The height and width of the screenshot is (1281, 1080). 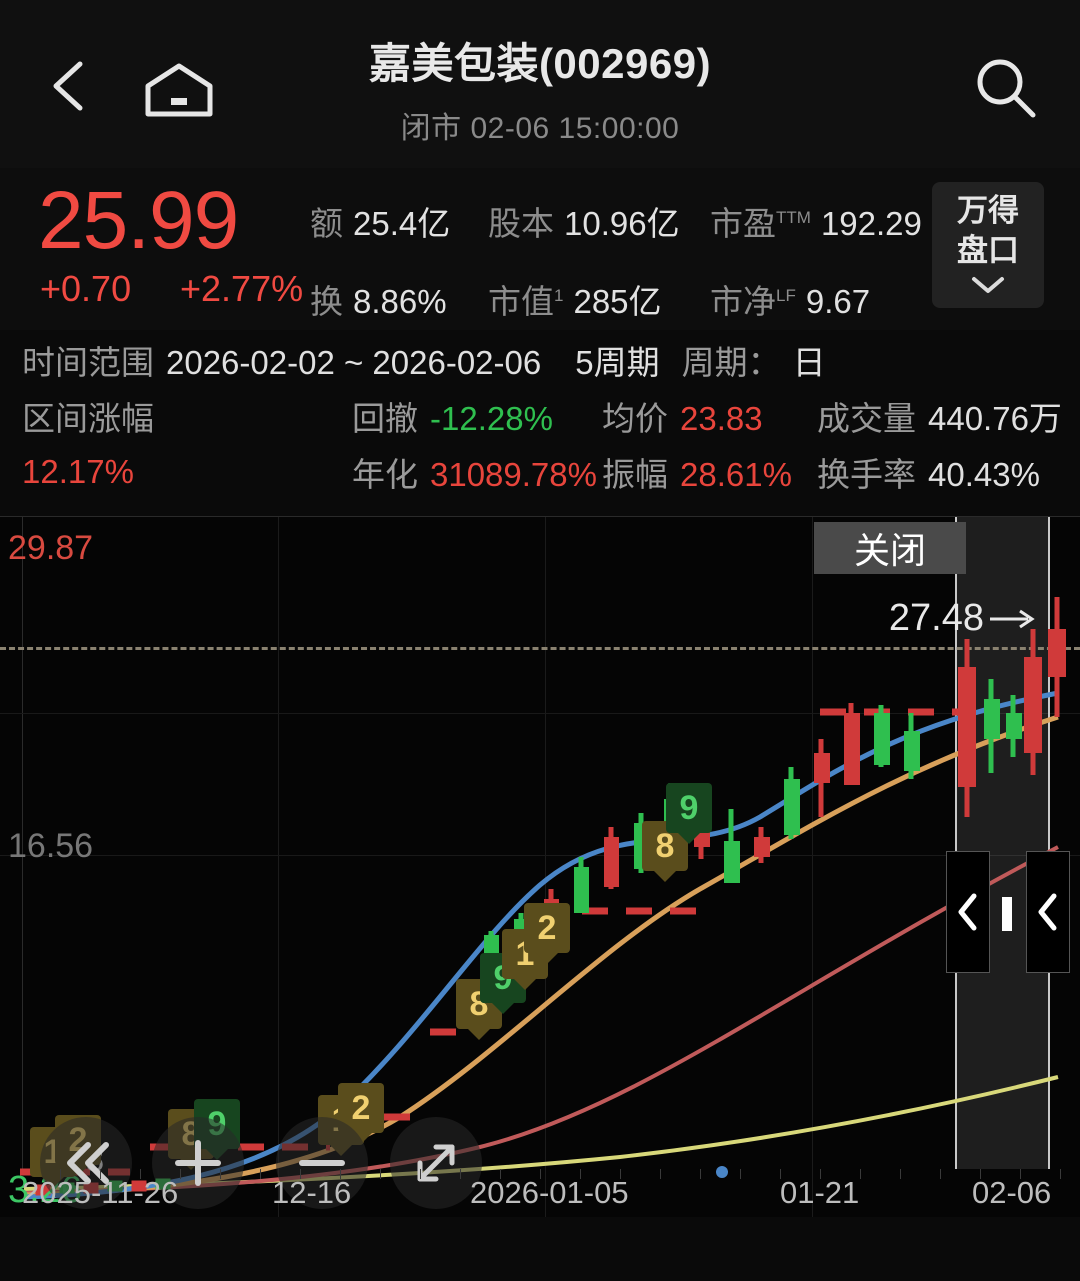 What do you see at coordinates (326, 223) in the screenshot?
I see `stat-amount-label: 额` at bounding box center [326, 223].